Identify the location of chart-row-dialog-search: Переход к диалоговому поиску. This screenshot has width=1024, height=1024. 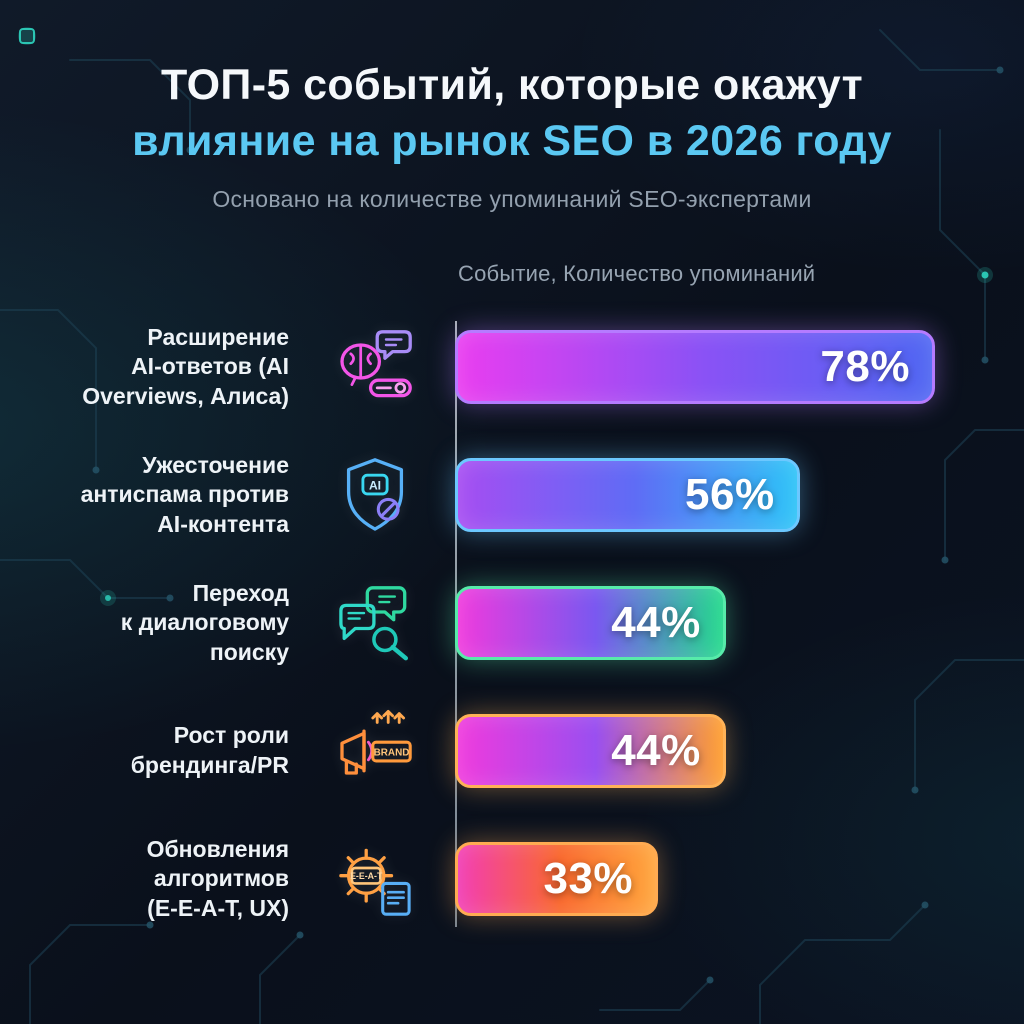
(522, 623).